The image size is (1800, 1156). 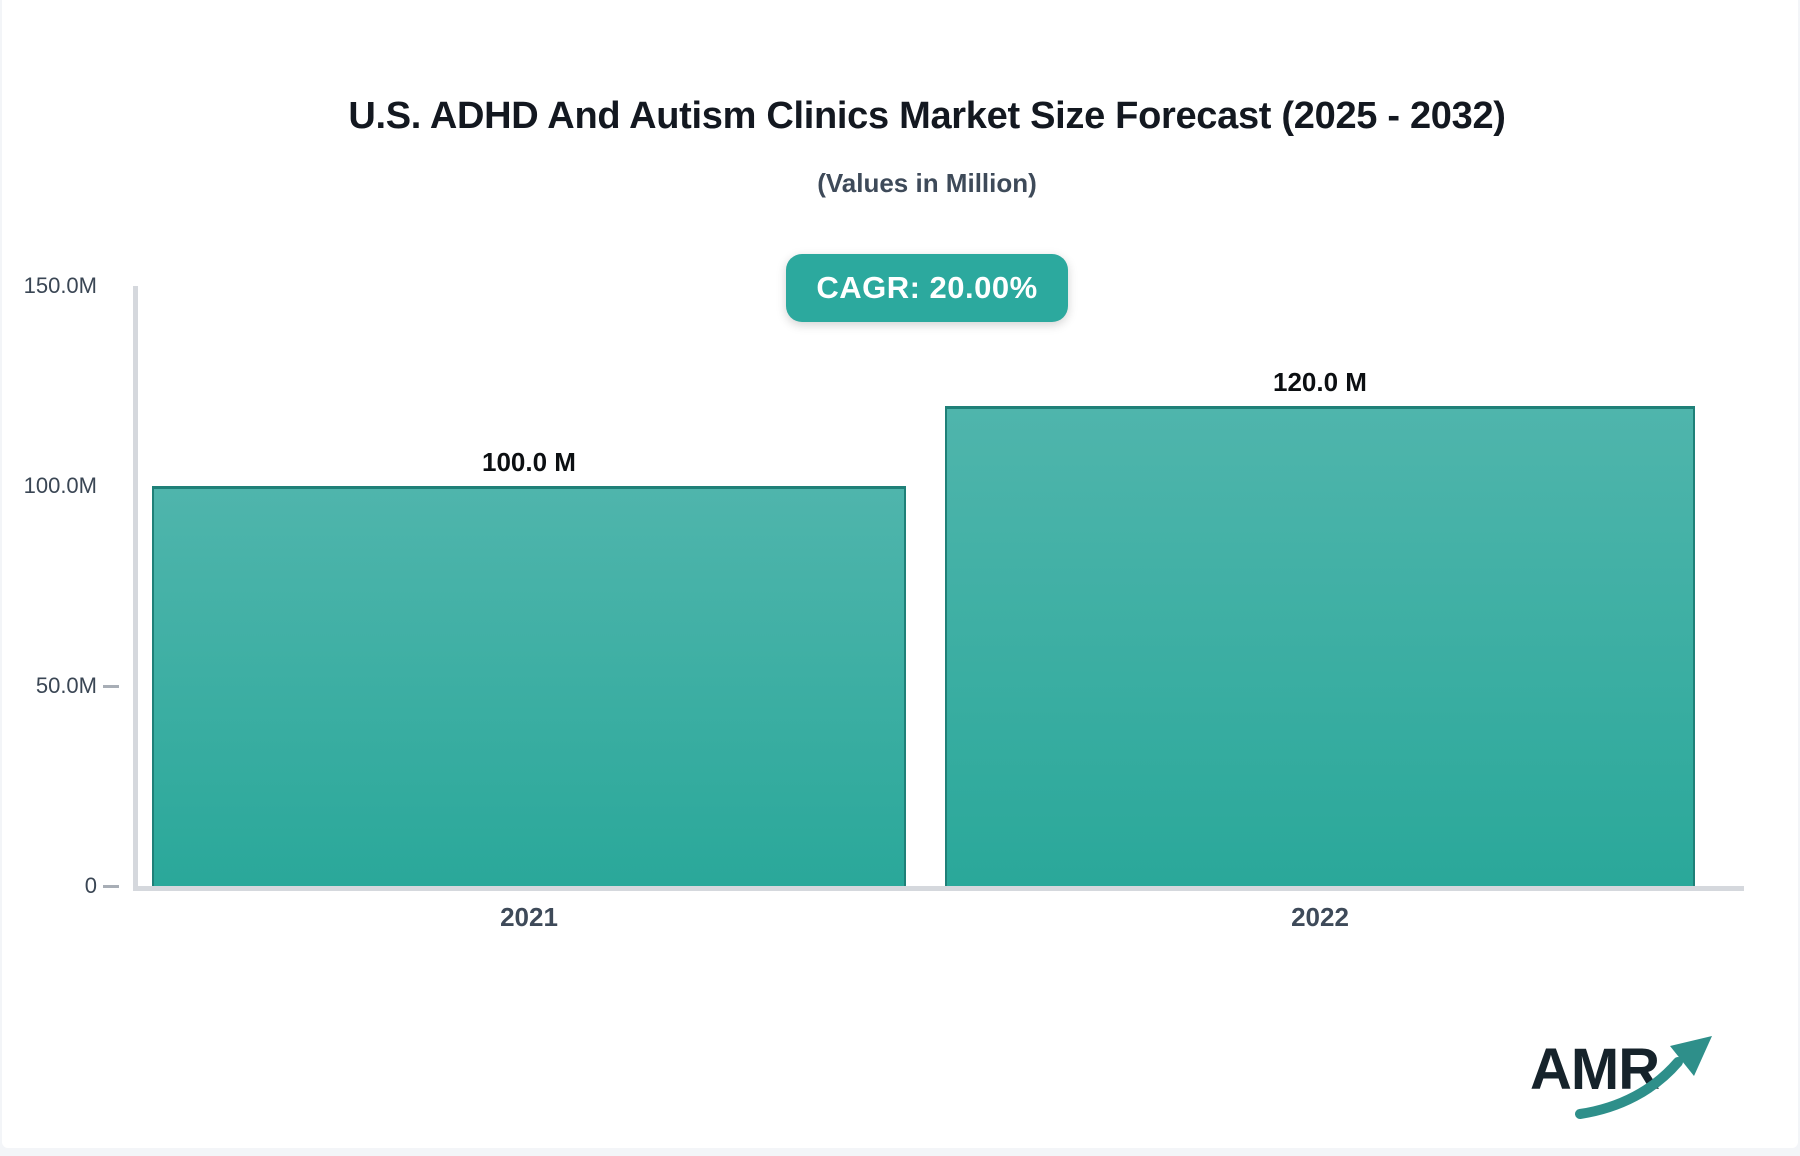 I want to click on y-axis-line, so click(x=135, y=588).